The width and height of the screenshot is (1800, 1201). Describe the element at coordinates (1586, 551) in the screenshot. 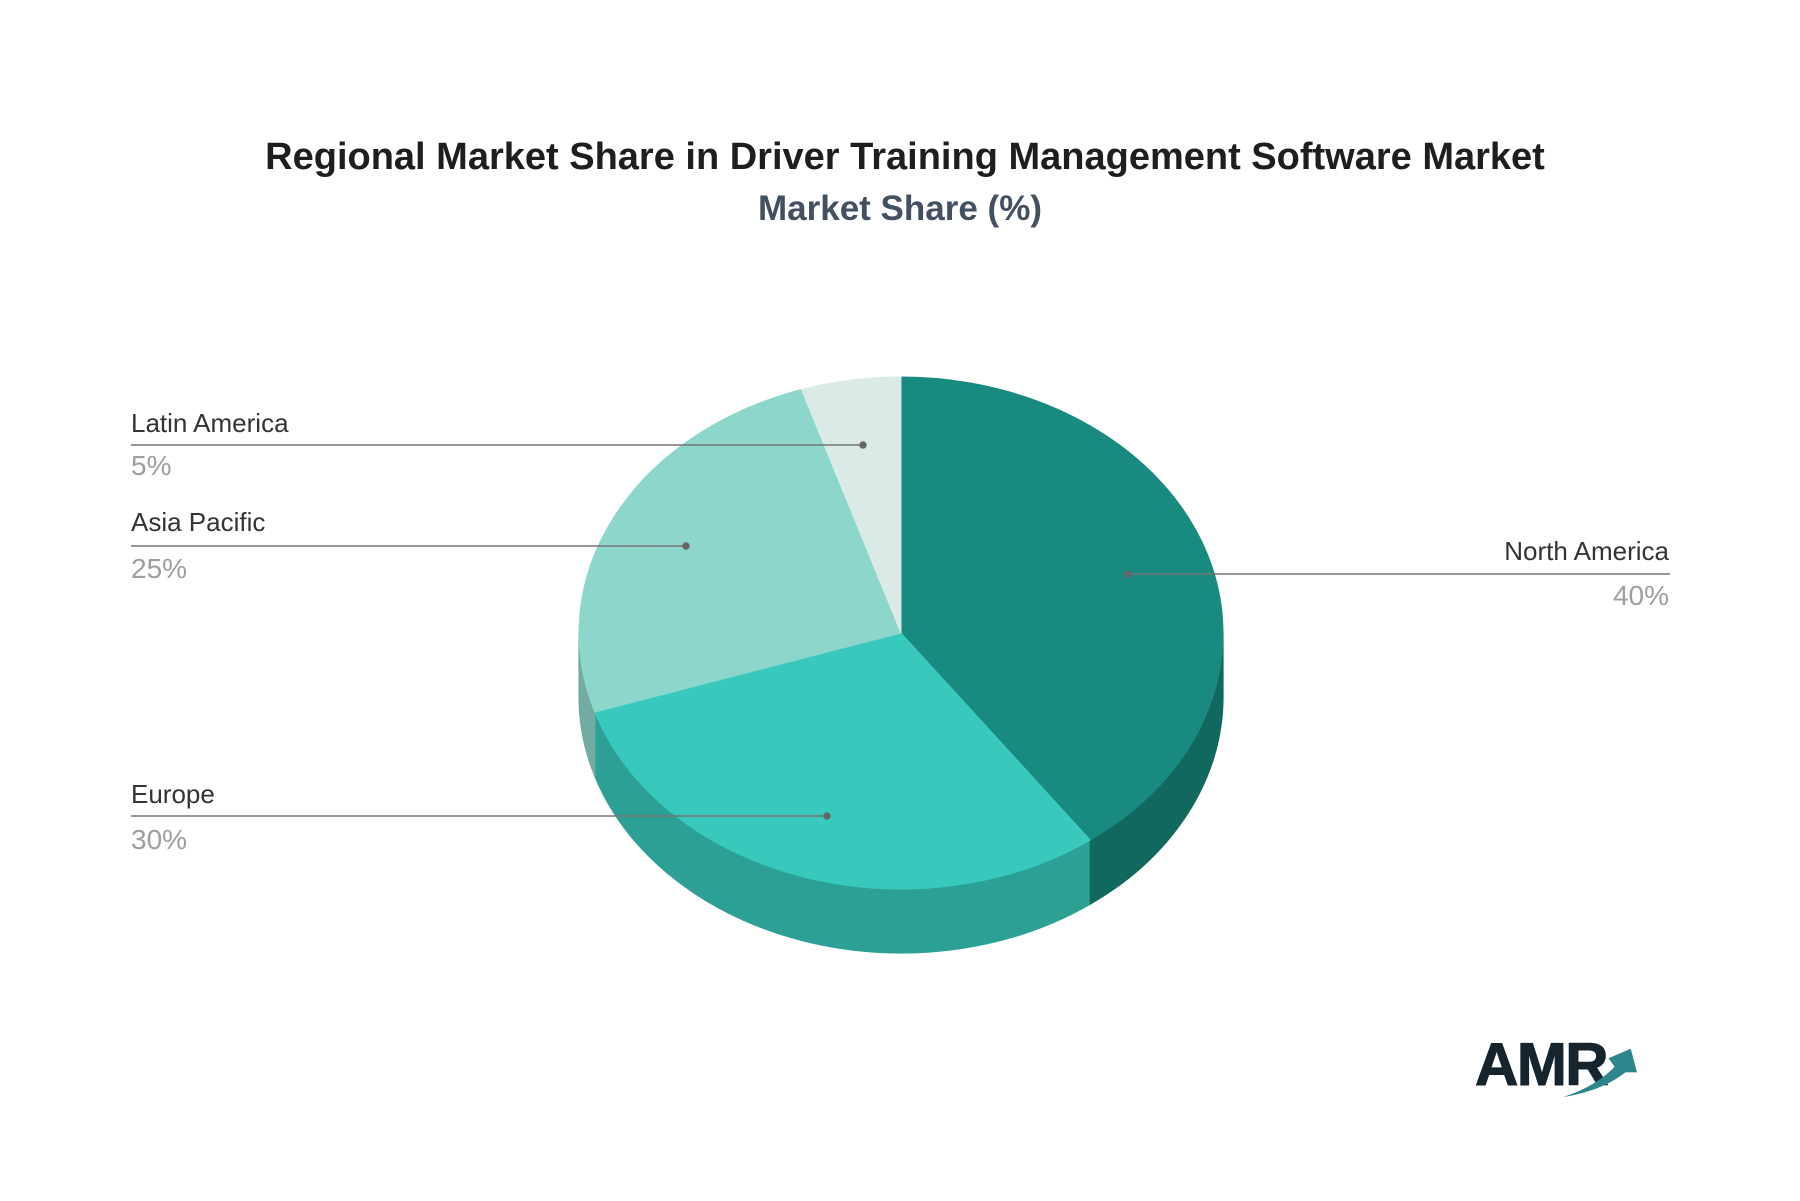

I see `svg-text: North America` at that location.